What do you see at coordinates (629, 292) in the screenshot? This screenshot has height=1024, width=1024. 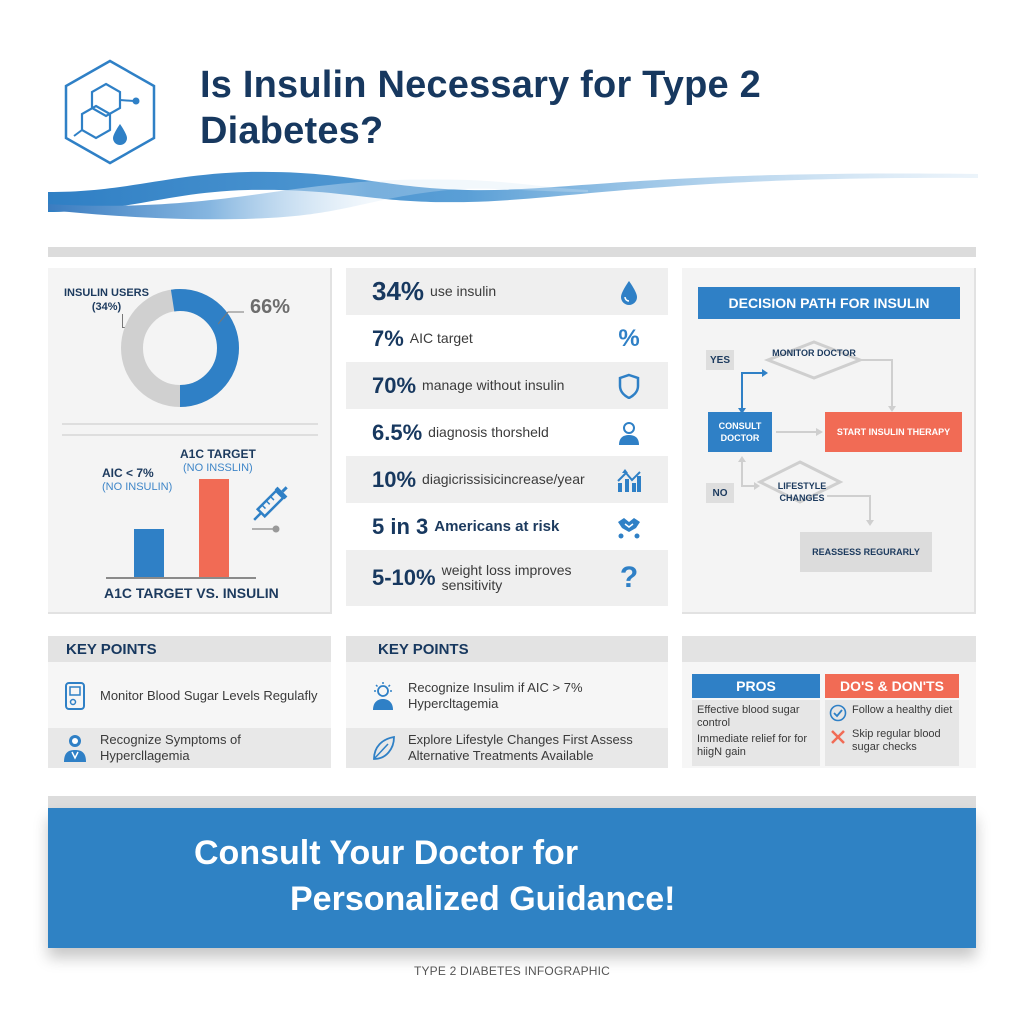 I see `drop-icon` at bounding box center [629, 292].